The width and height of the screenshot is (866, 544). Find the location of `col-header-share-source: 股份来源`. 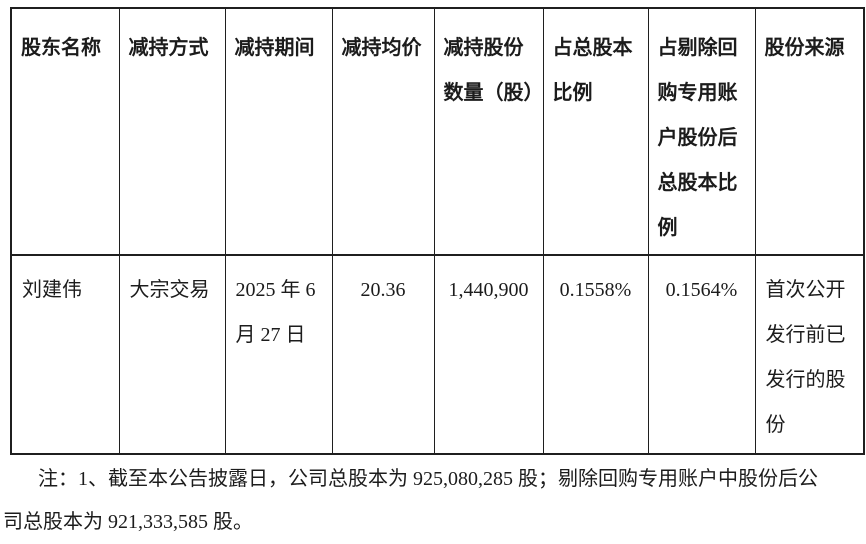

col-header-share-source: 股份来源 is located at coordinates (809, 131).